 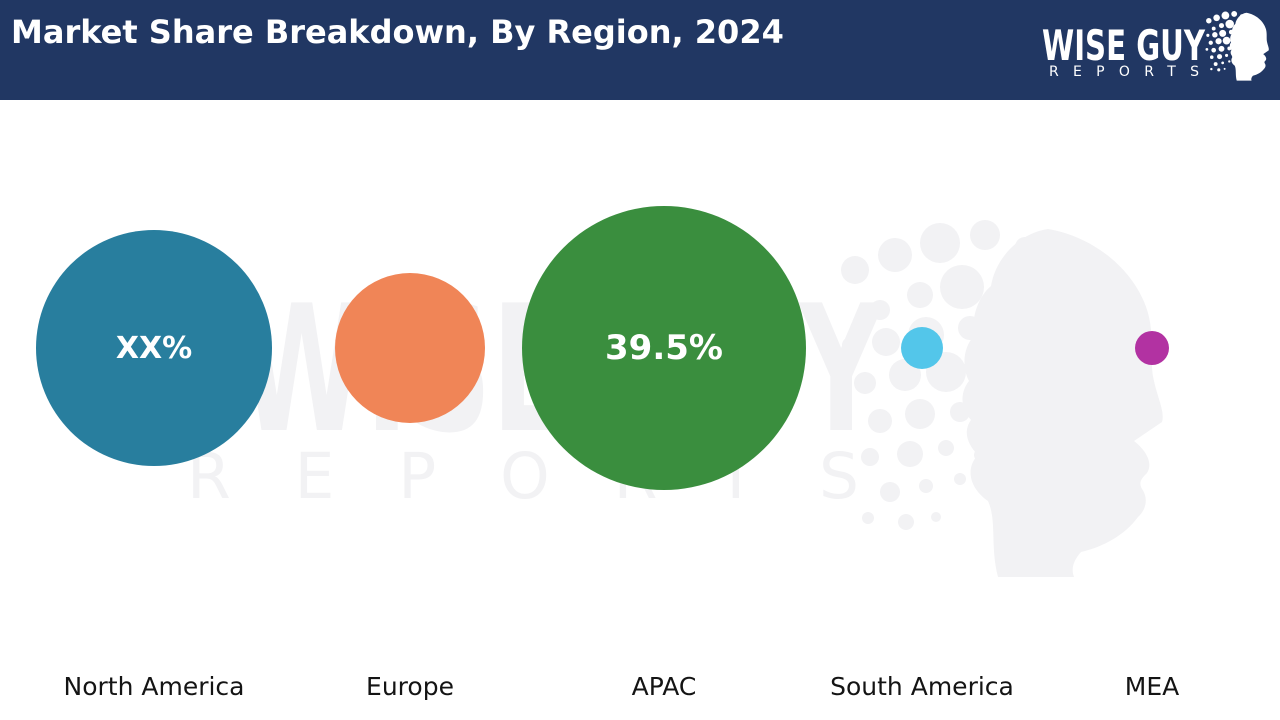 I want to click on bubble-value-label: XX%, so click(x=154, y=348).